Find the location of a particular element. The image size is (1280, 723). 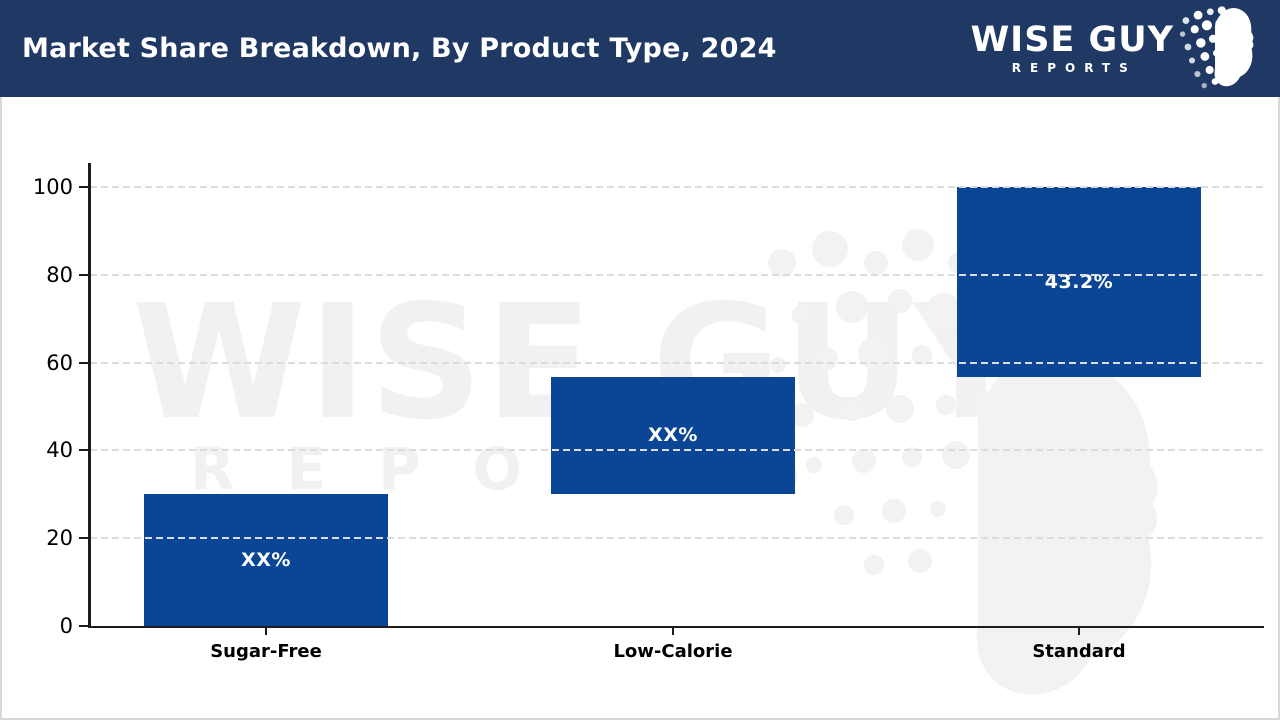

y-tick-label-40: 40 is located at coordinates (59, 450).